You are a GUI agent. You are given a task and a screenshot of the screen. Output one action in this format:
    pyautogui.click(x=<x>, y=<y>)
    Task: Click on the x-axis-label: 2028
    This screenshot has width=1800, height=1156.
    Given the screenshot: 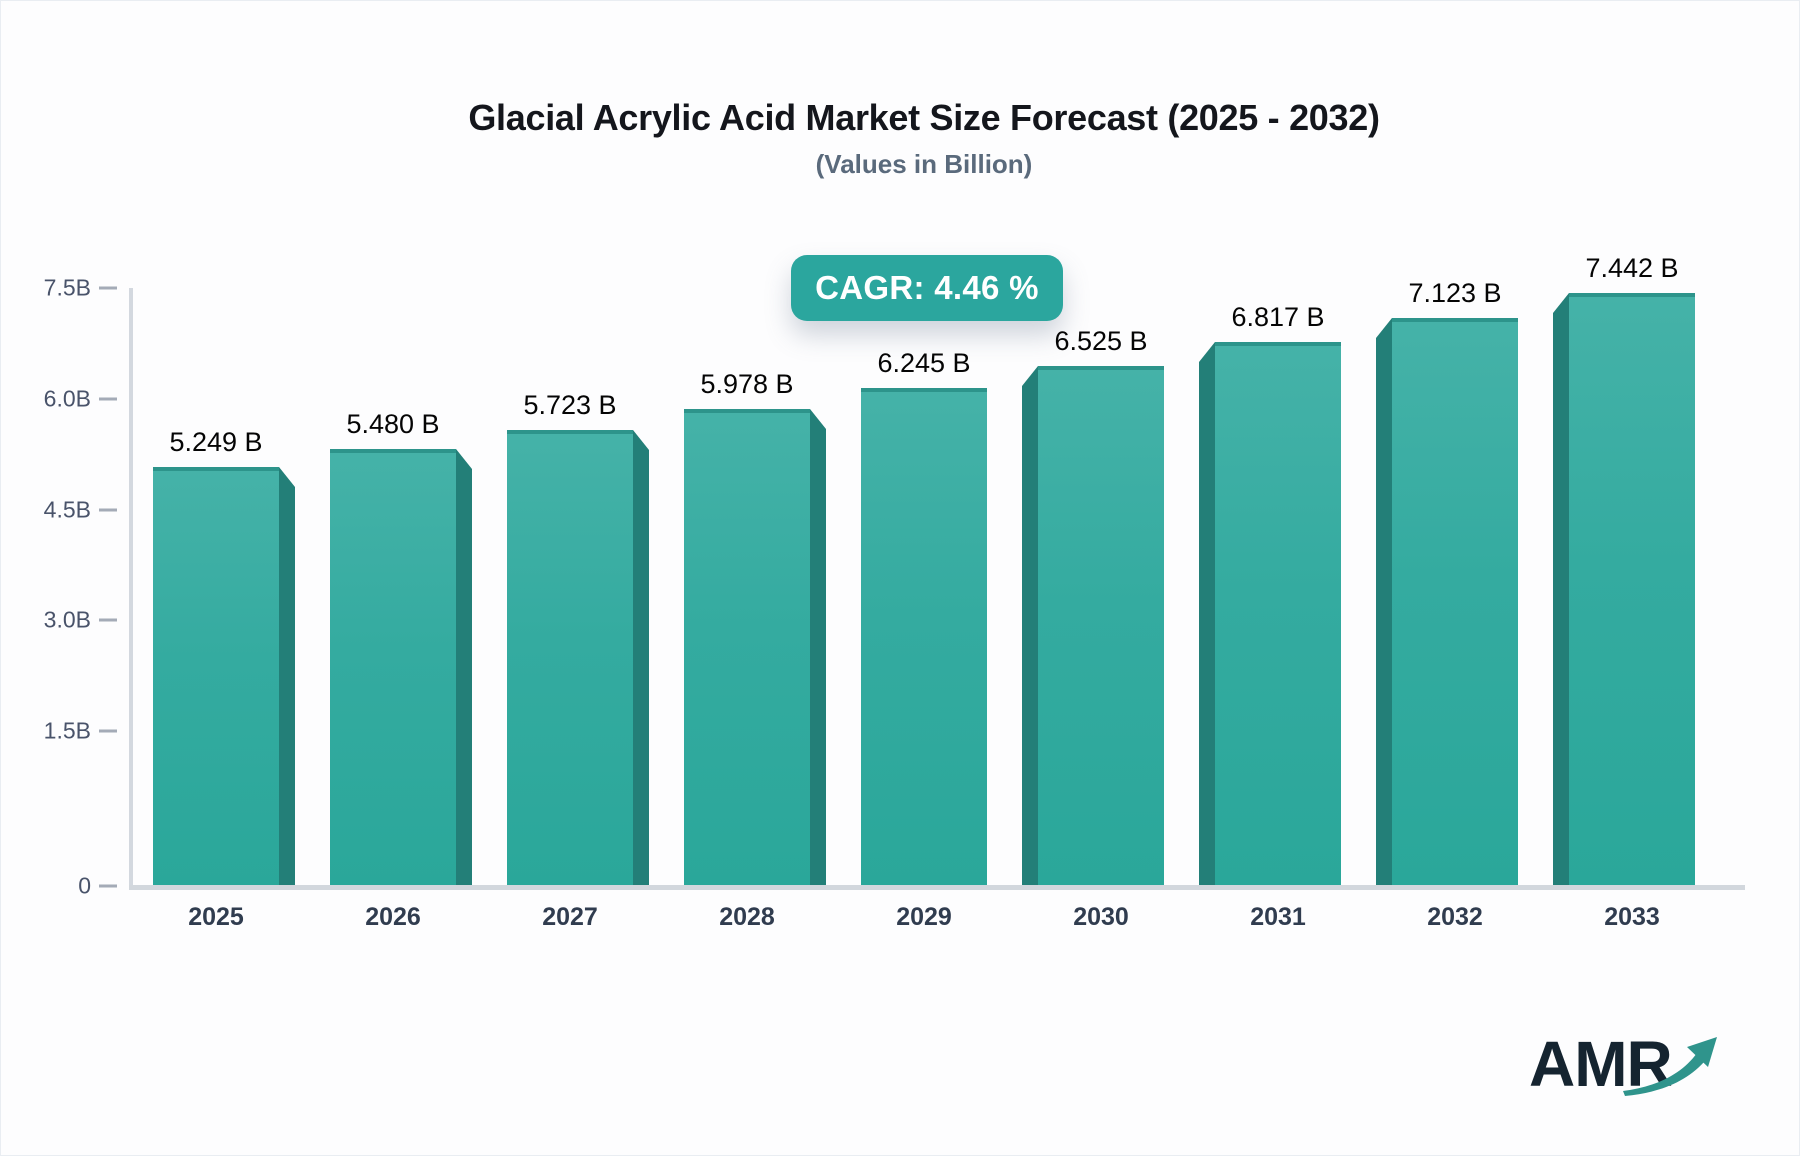 What is the action you would take?
    pyautogui.click(x=747, y=917)
    